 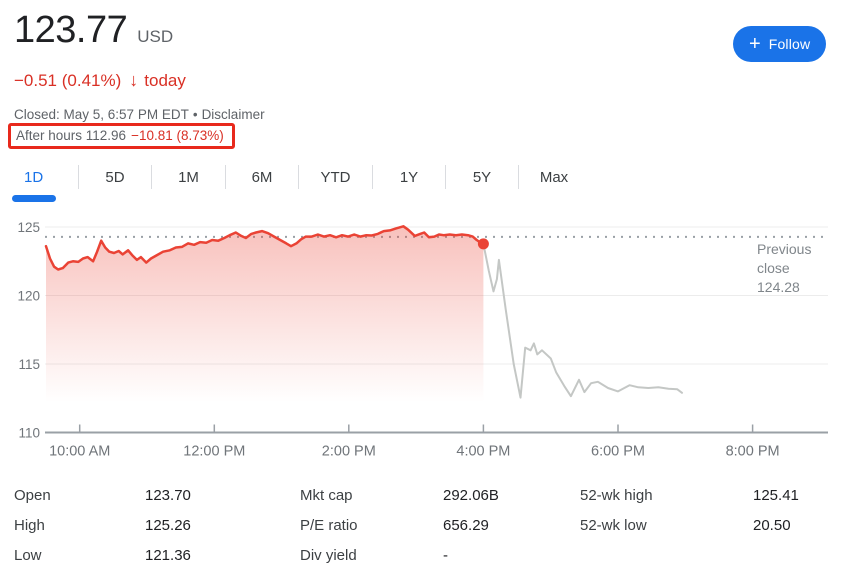 What do you see at coordinates (471, 495) in the screenshot?
I see `stat-value: 292.06B` at bounding box center [471, 495].